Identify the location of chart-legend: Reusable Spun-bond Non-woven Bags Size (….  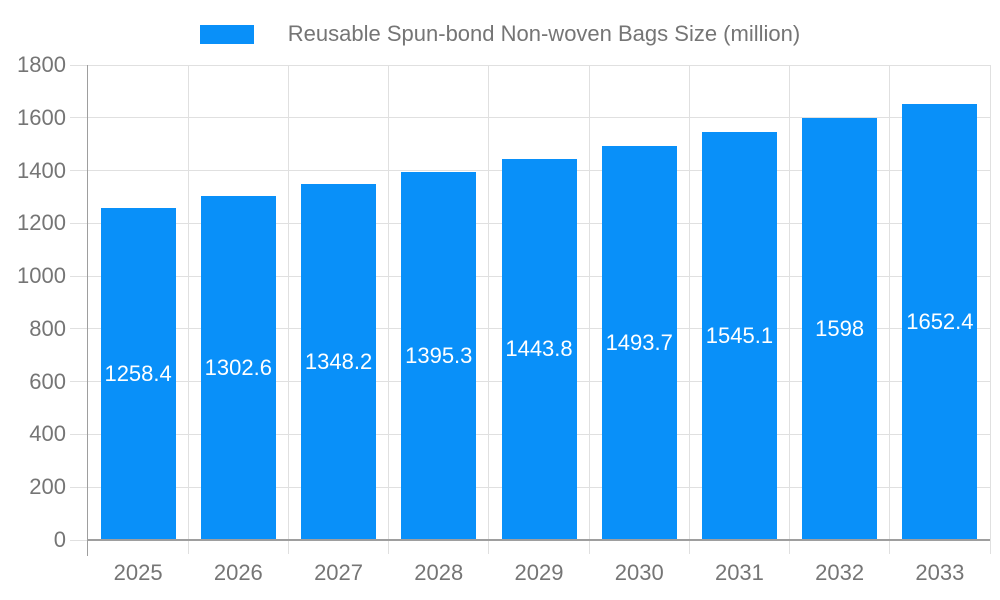
(500, 34).